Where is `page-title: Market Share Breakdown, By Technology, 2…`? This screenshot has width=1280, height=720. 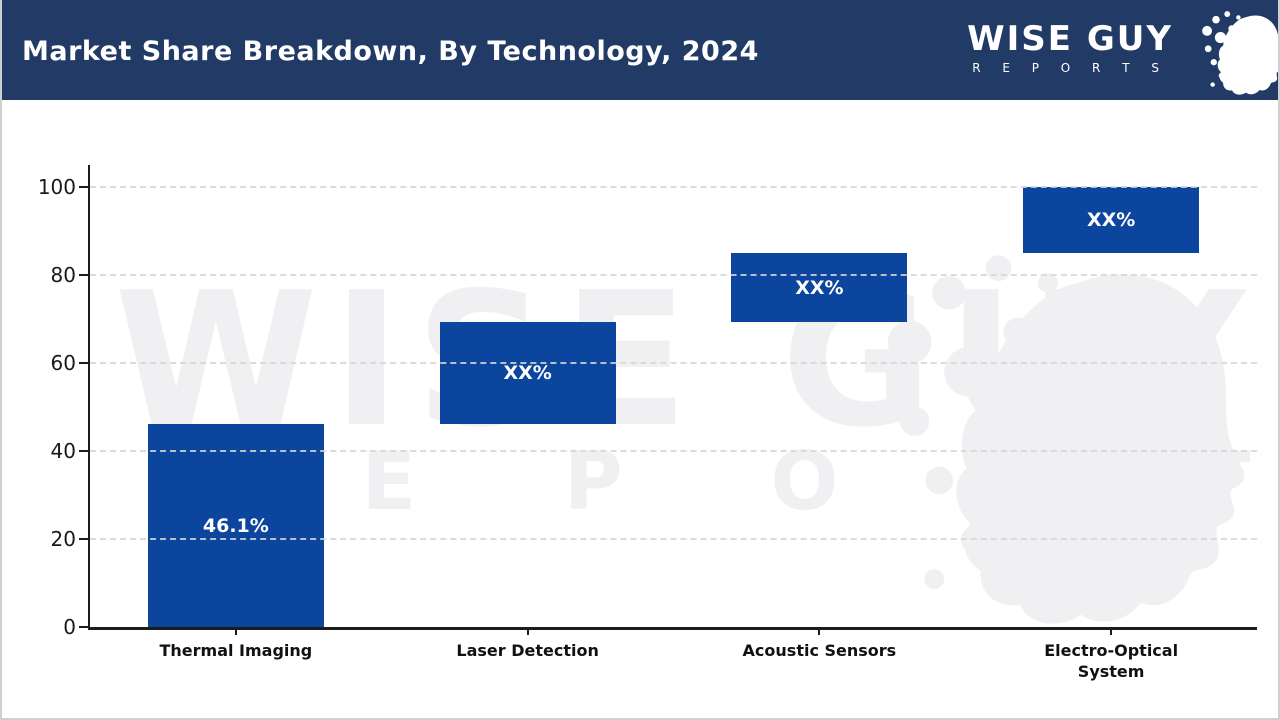 page-title: Market Share Breakdown, By Technology, 2… is located at coordinates (390, 51).